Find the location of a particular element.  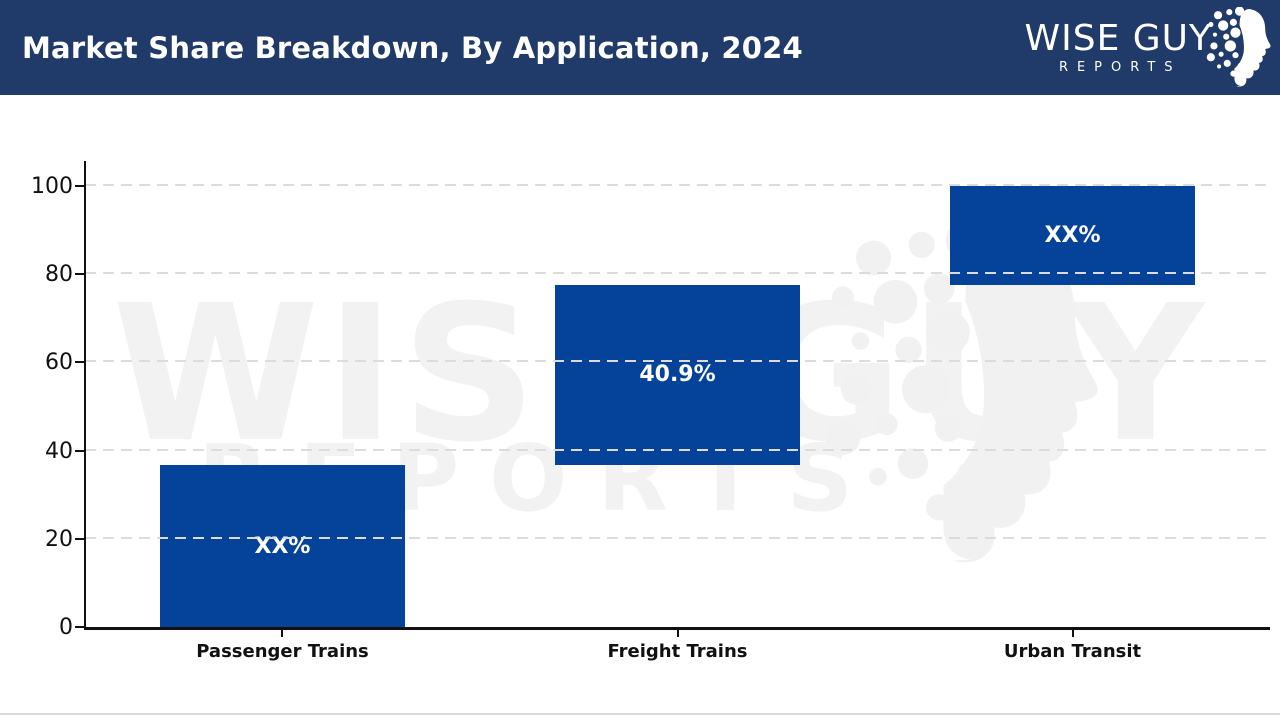

bar-value-label: 40.9% is located at coordinates (677, 375).